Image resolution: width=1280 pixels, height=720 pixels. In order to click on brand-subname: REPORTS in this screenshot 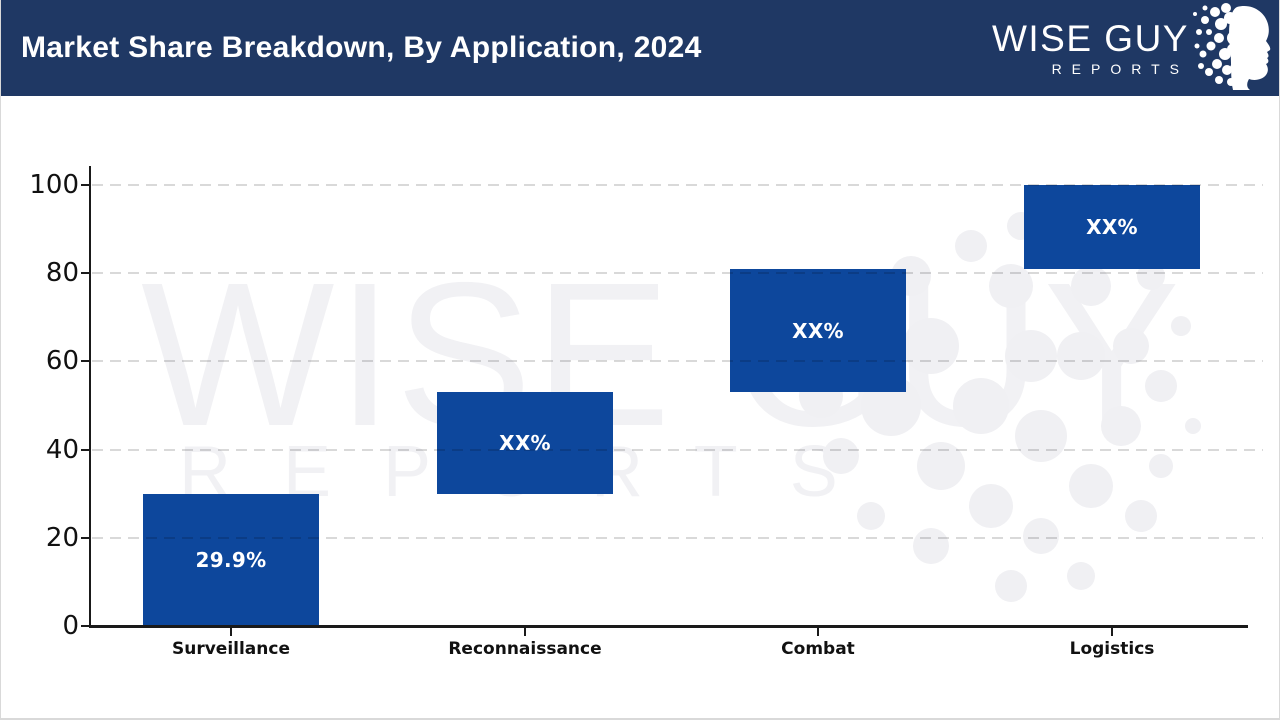, I will do `click(1120, 69)`.